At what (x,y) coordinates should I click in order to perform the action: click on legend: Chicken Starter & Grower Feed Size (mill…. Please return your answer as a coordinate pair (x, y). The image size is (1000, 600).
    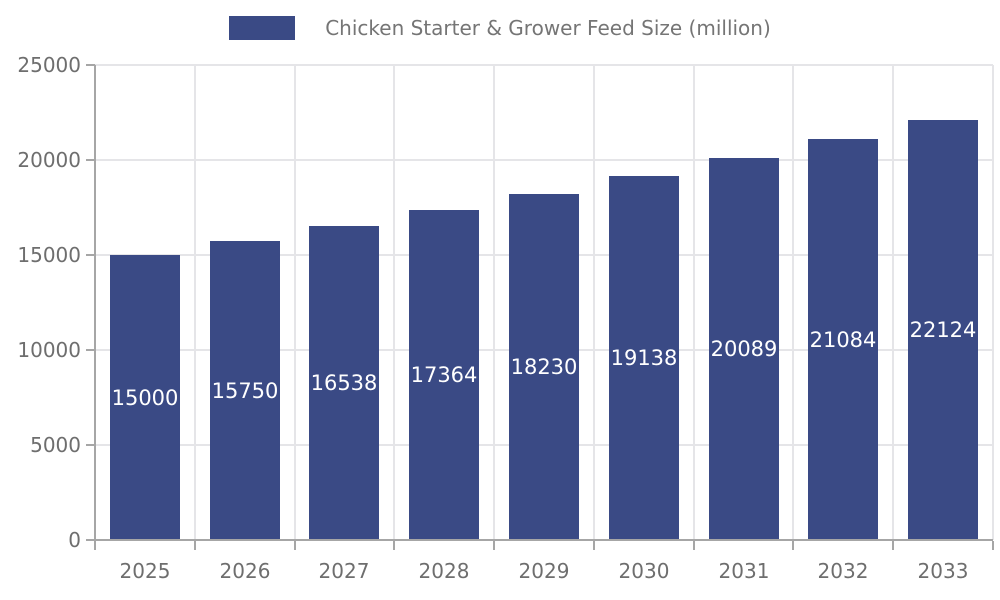
    Looking at the image, I should click on (500, 28).